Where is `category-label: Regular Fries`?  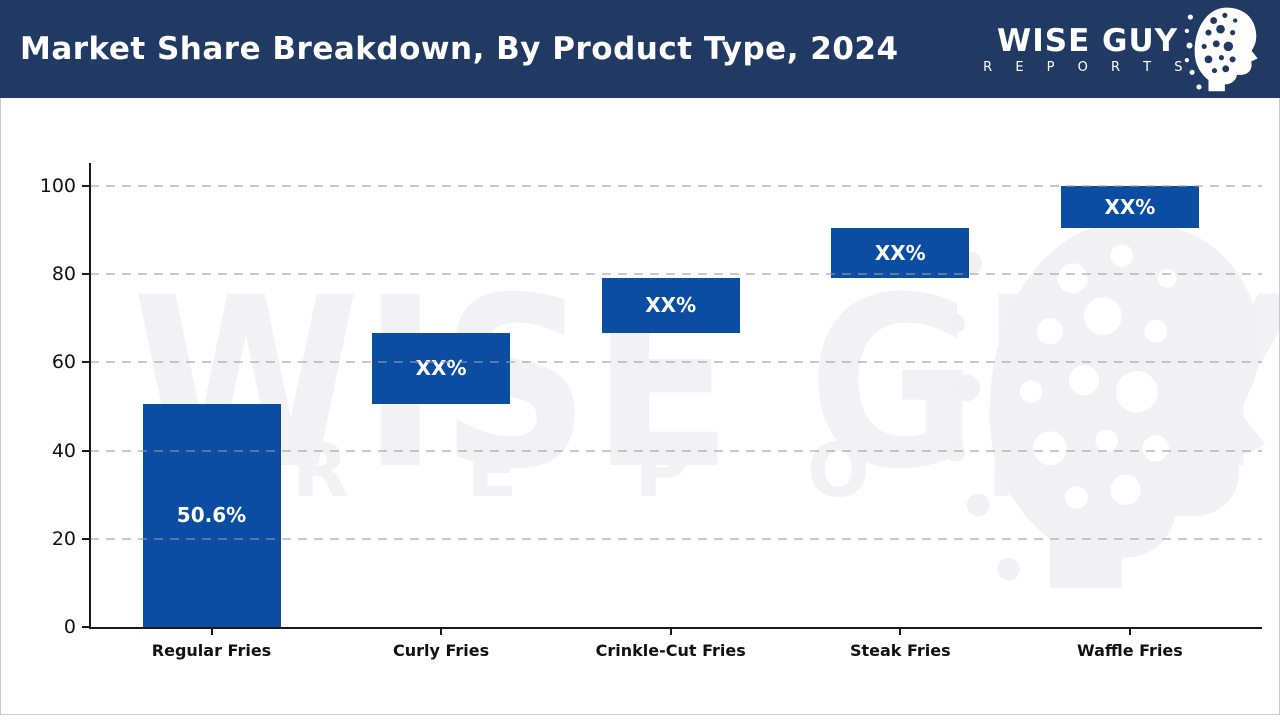 category-label: Regular Fries is located at coordinates (211, 650).